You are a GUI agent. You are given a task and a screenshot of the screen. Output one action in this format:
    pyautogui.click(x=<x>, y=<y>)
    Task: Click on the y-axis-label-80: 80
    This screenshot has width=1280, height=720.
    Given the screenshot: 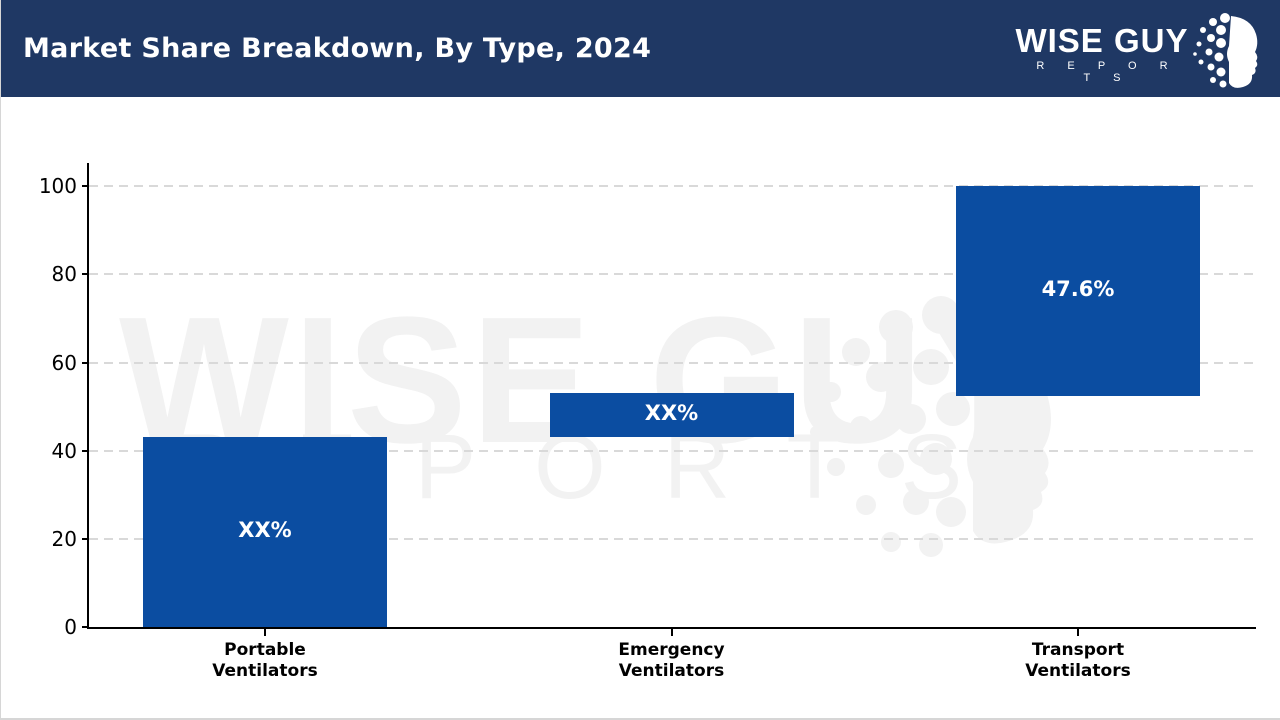 What is the action you would take?
    pyautogui.click(x=64, y=274)
    